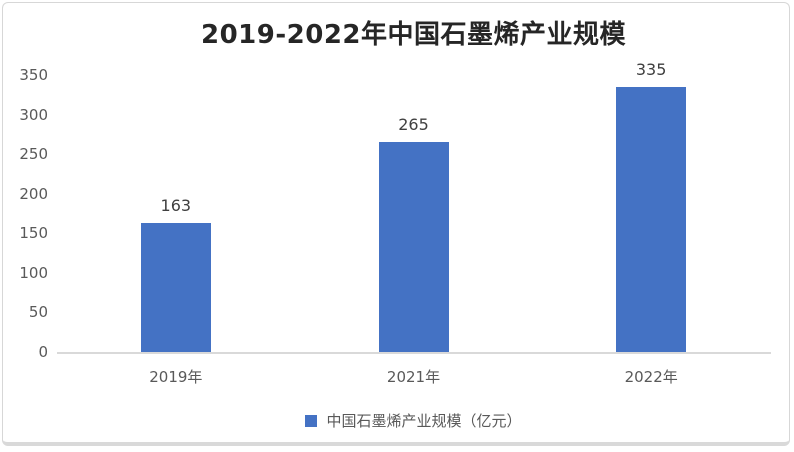 Image resolution: width=794 pixels, height=452 pixels. What do you see at coordinates (38, 312) in the screenshot?
I see `y-axis-tick-label: 50` at bounding box center [38, 312].